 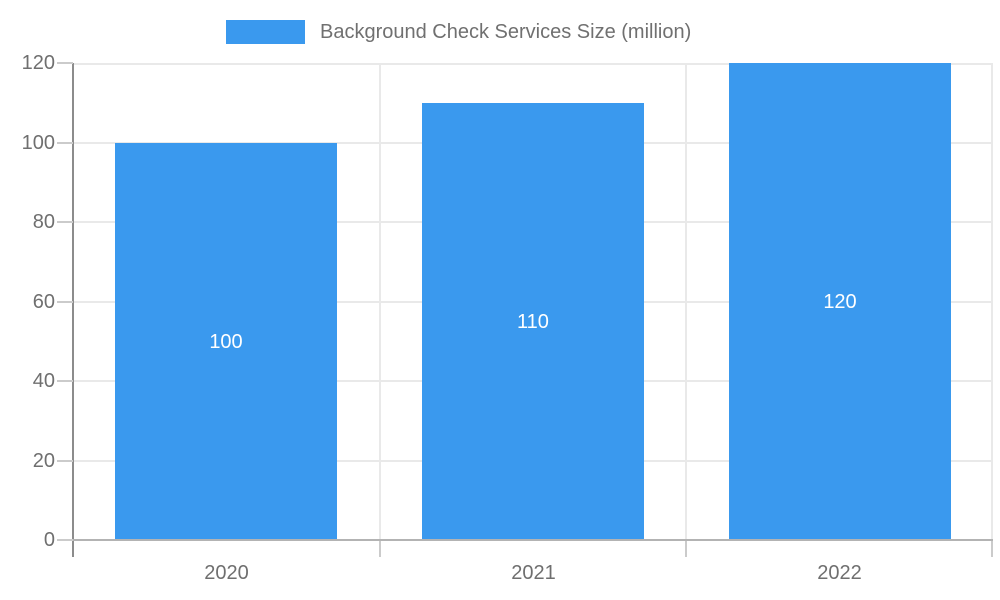 I want to click on bar: 100, so click(x=226, y=342).